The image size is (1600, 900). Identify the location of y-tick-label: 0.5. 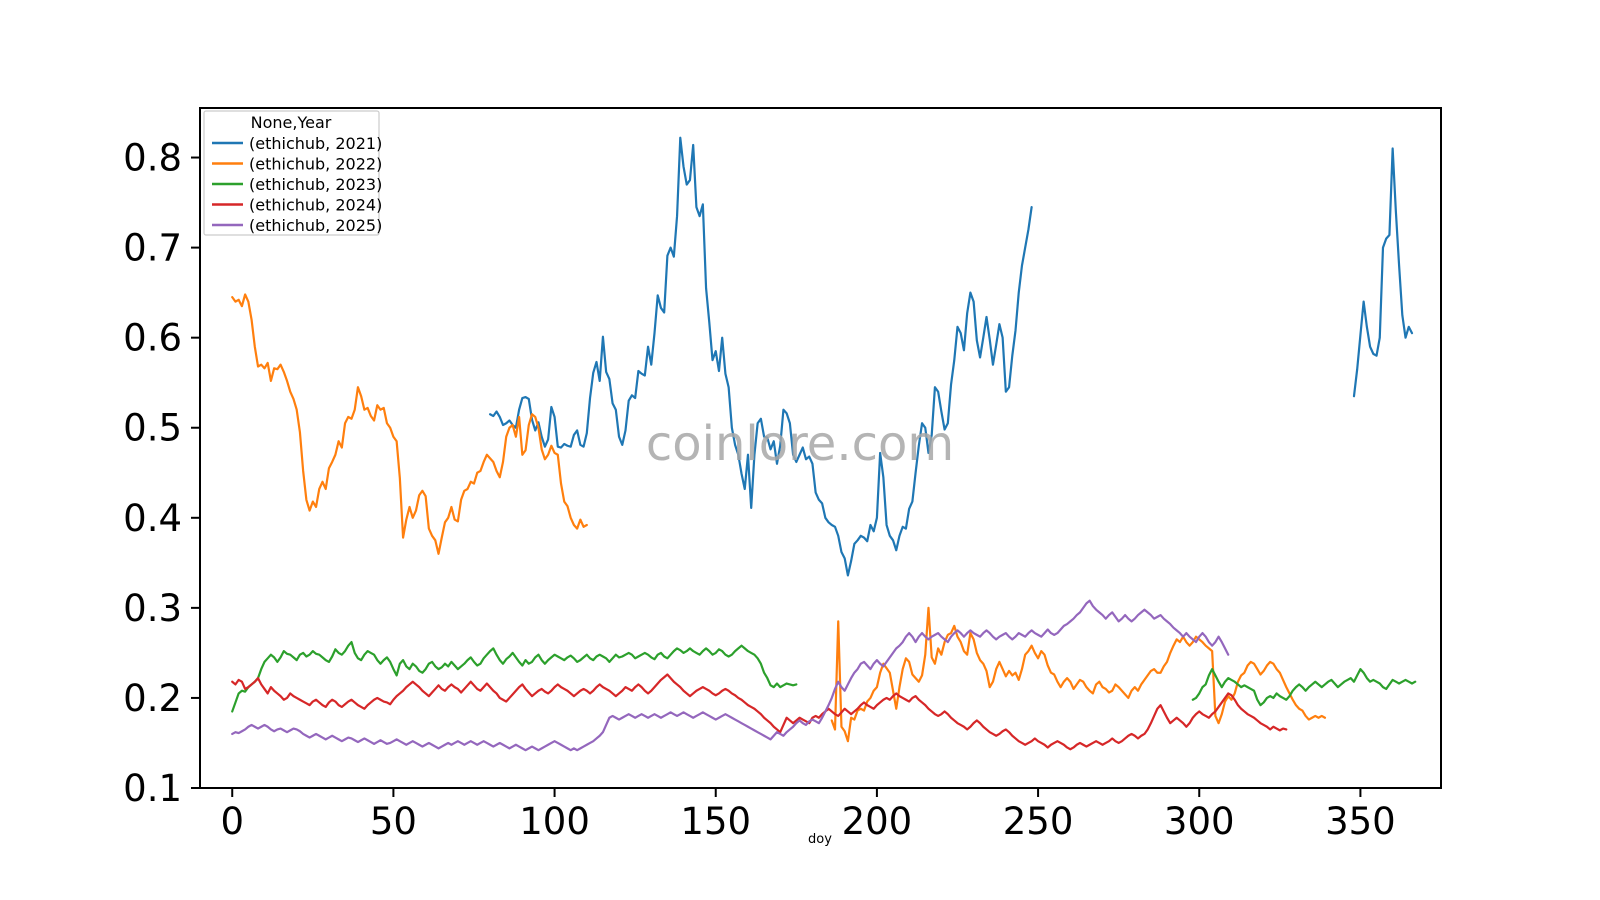
(152, 428).